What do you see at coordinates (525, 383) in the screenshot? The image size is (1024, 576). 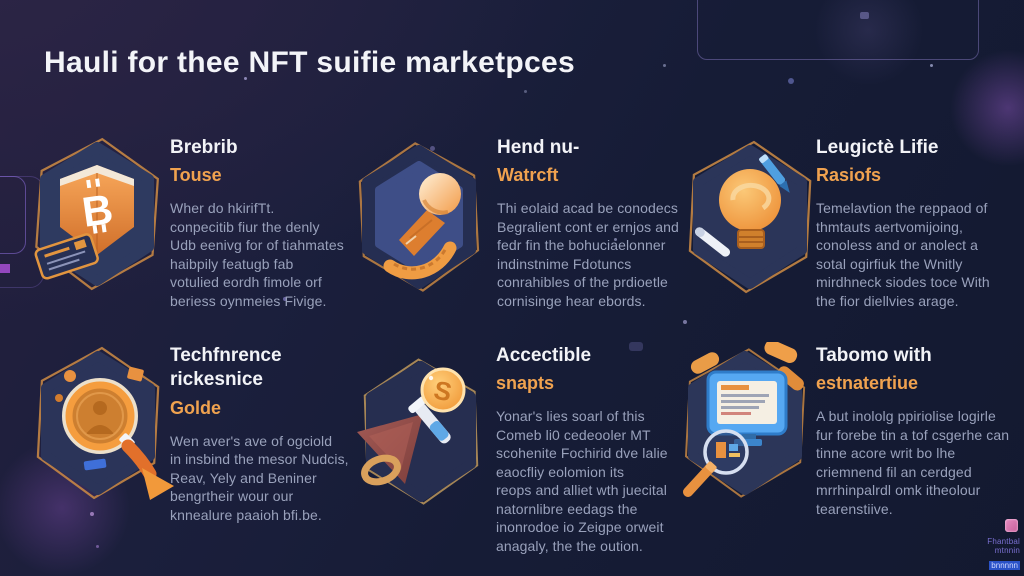 I see `card-subheading: snapts` at bounding box center [525, 383].